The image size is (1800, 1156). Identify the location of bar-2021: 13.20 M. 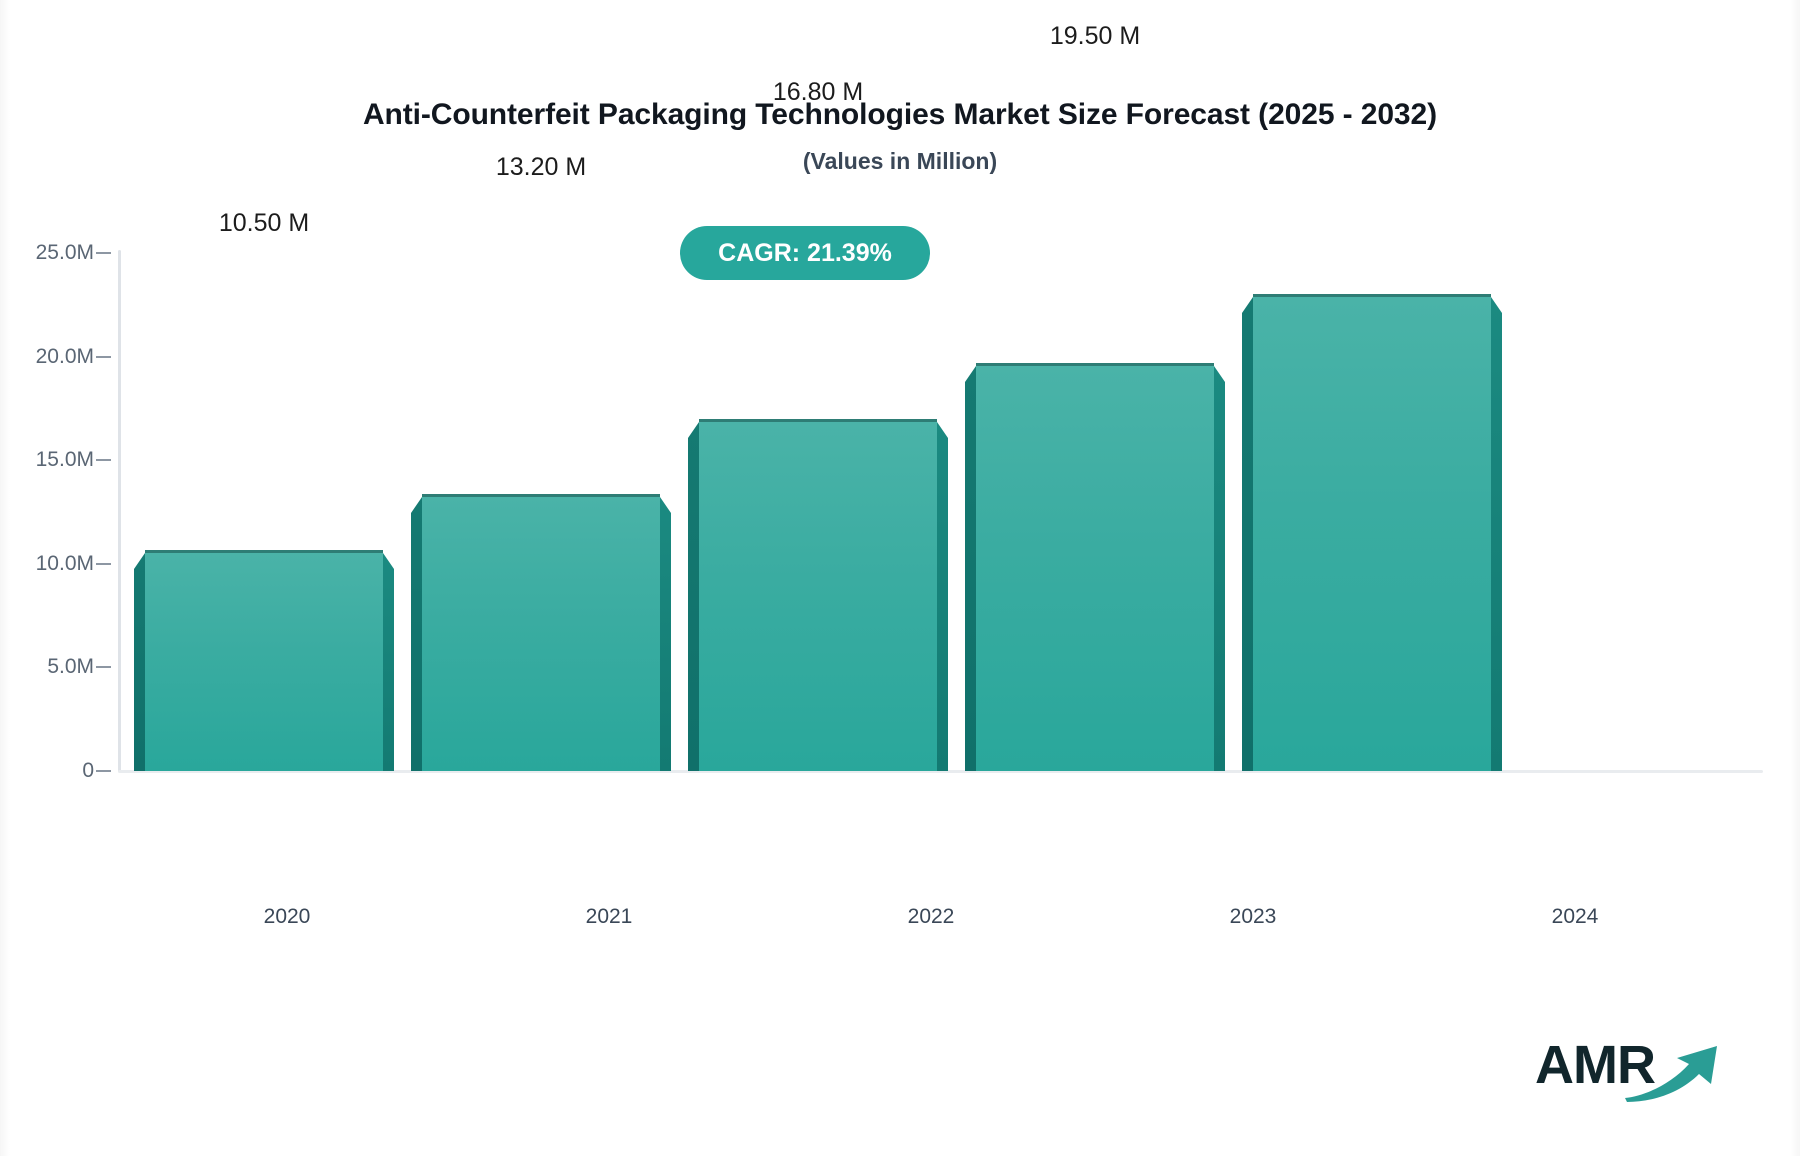
(541, 462).